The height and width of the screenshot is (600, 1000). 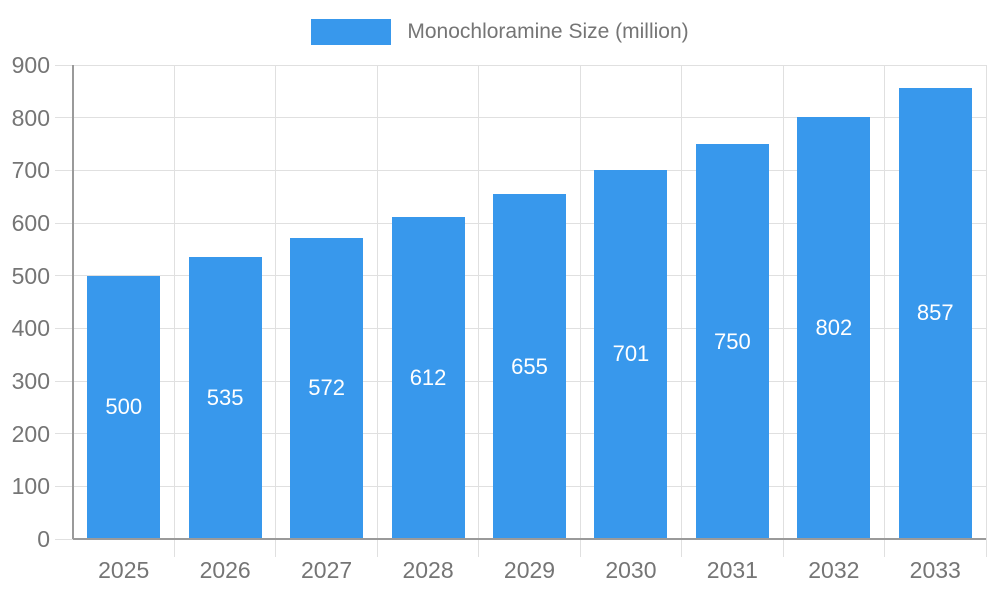 What do you see at coordinates (30, 486) in the screenshot?
I see `y-tick-label: 100` at bounding box center [30, 486].